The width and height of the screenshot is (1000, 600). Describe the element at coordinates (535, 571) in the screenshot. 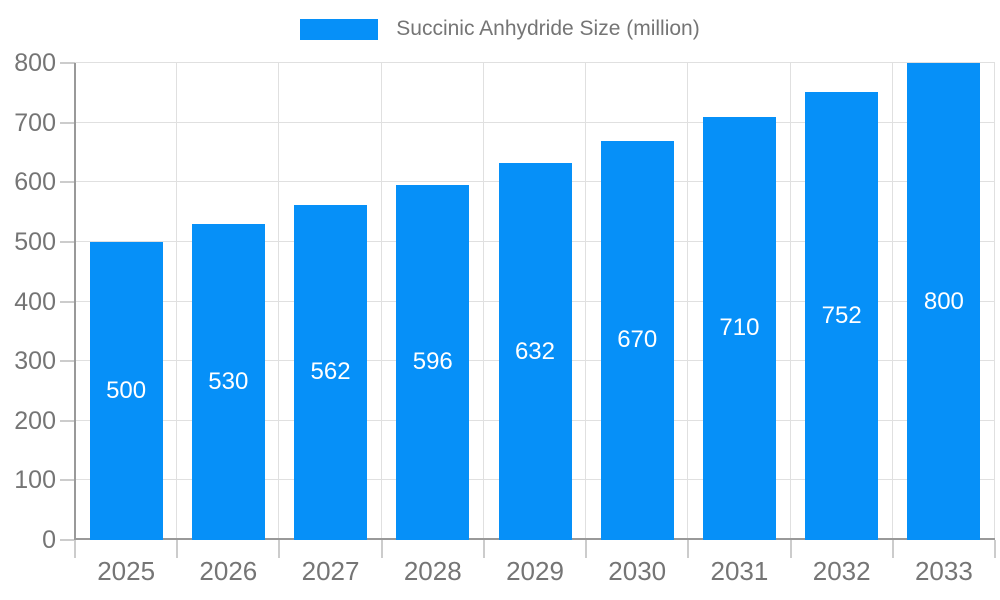

I see `x-axis-label: 2029` at that location.